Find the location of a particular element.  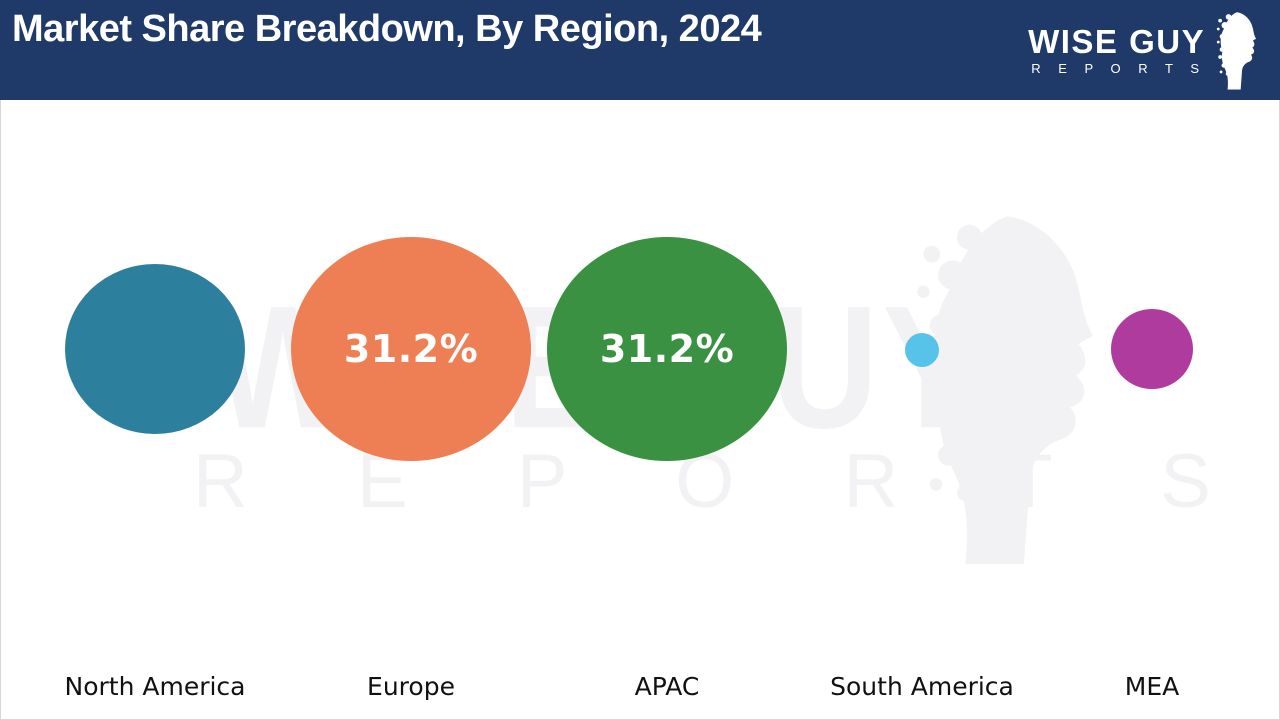

brand-logo: WISE GUY R E P O R T S is located at coordinates (1145, 50).